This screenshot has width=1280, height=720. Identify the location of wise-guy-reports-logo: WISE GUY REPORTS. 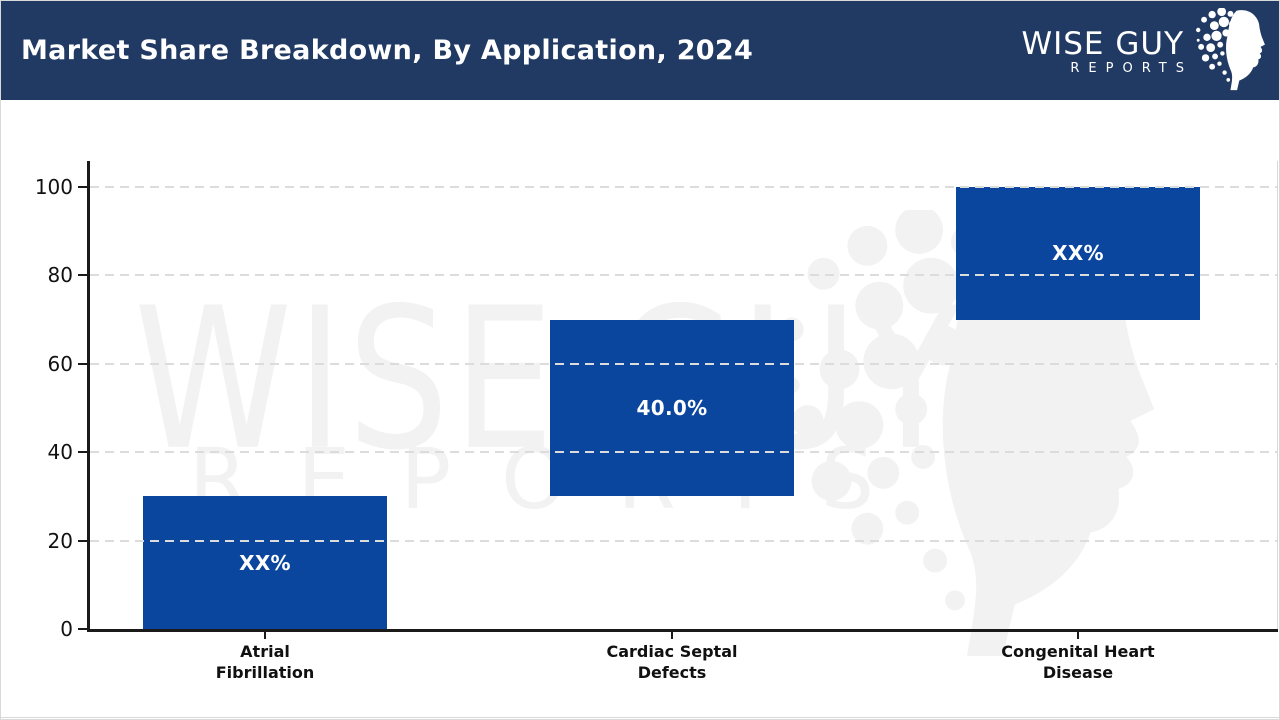
(1145, 52).